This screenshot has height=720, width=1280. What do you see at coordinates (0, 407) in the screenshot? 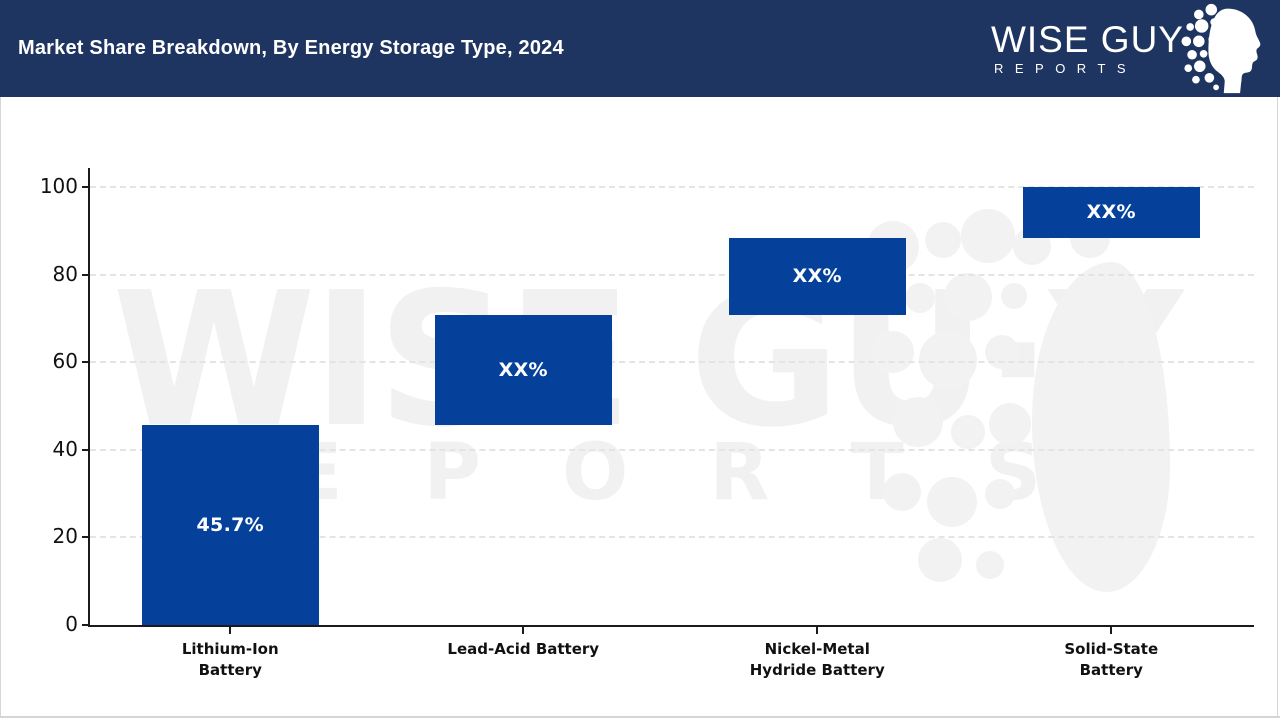
I see `left-border` at bounding box center [0, 407].